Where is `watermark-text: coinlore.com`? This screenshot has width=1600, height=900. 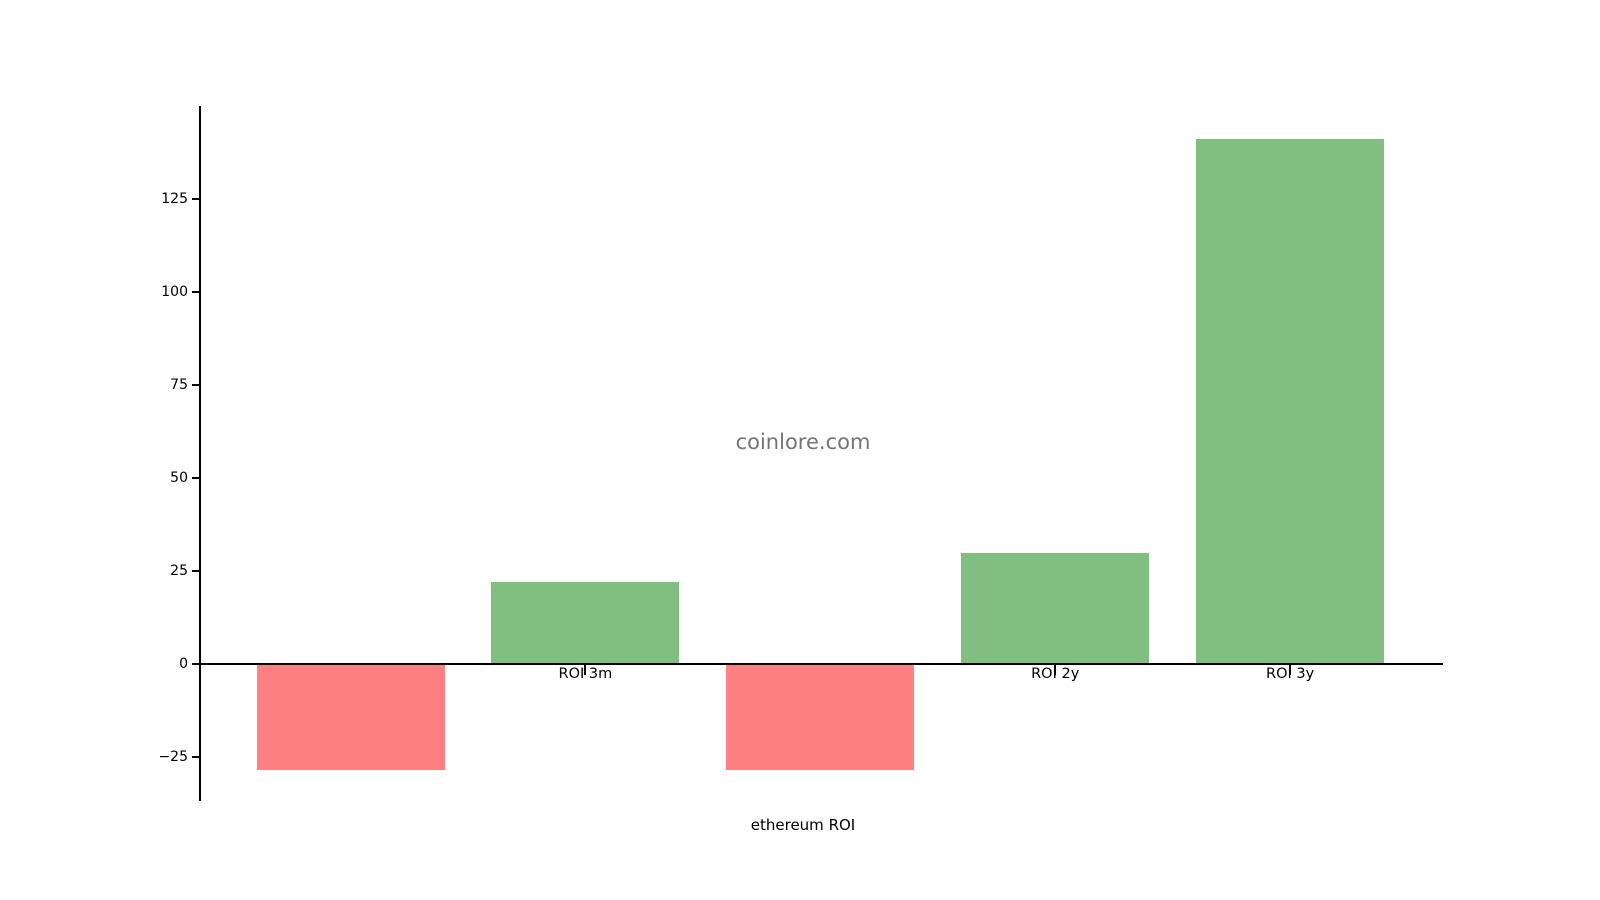 watermark-text: coinlore.com is located at coordinates (803, 442).